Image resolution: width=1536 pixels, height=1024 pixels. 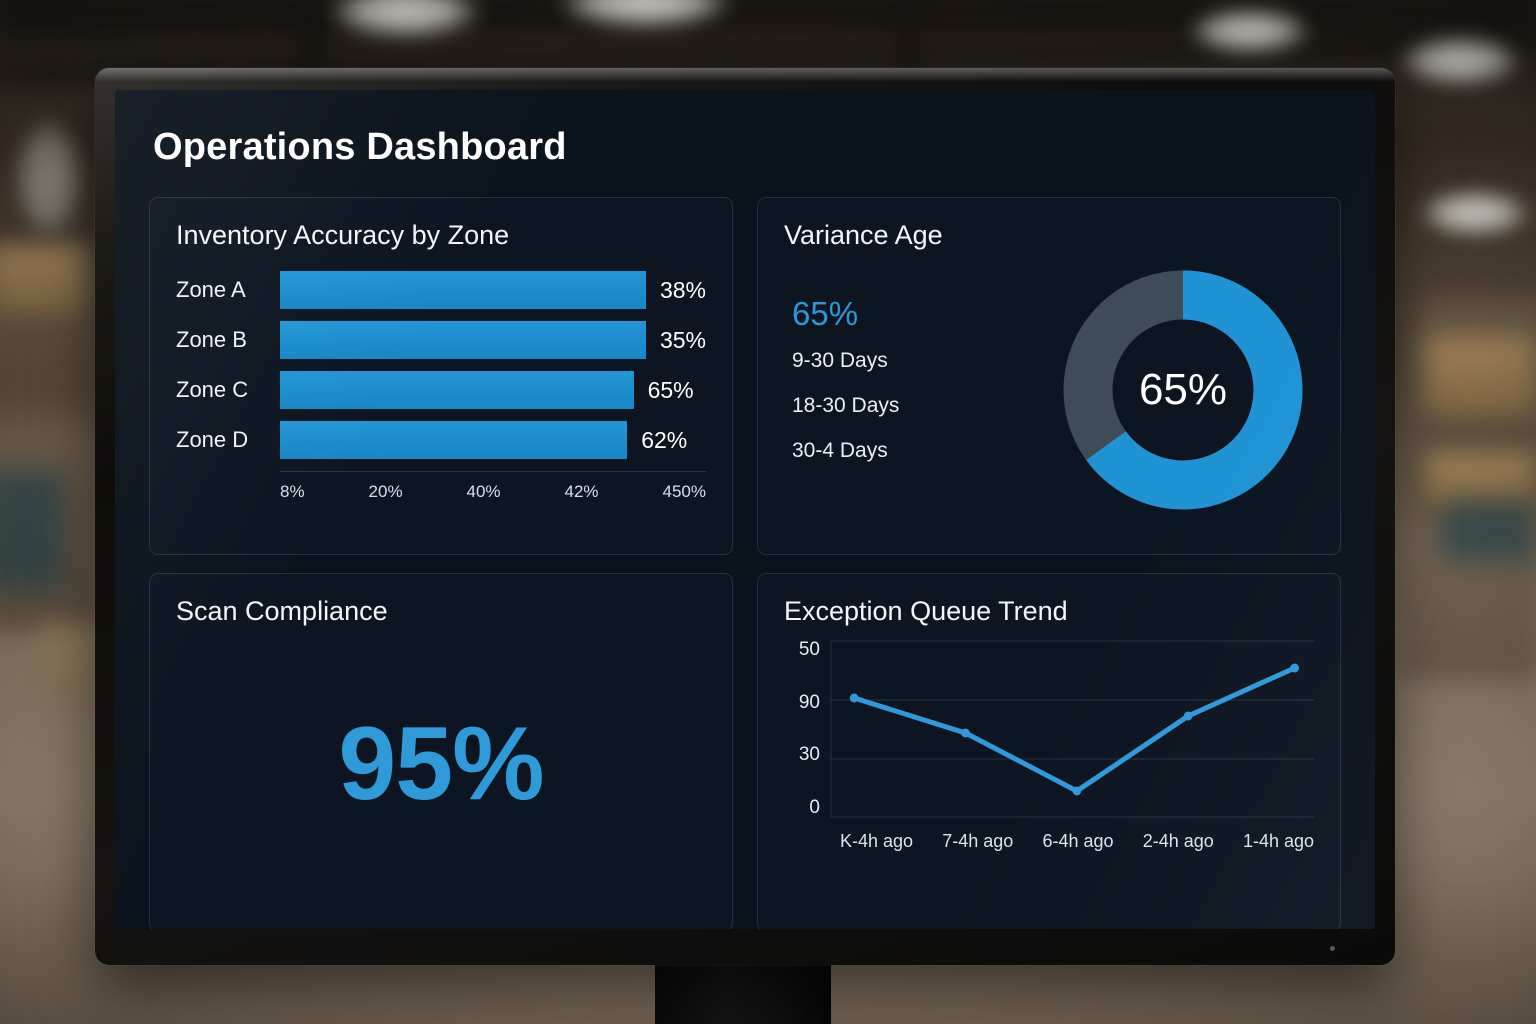 What do you see at coordinates (493, 471) in the screenshot?
I see `bar-chart-axis-line` at bounding box center [493, 471].